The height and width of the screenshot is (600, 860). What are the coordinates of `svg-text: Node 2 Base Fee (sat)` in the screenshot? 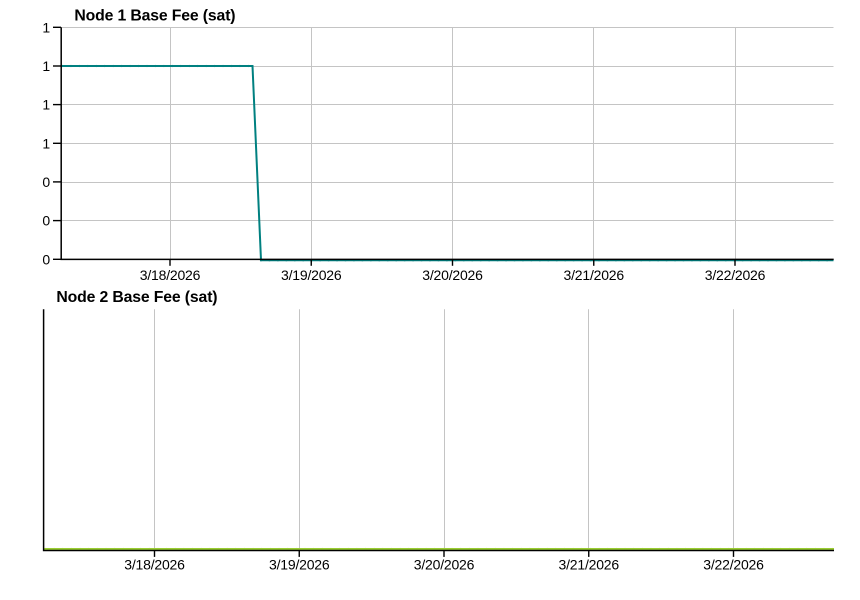 It's located at (136, 297).